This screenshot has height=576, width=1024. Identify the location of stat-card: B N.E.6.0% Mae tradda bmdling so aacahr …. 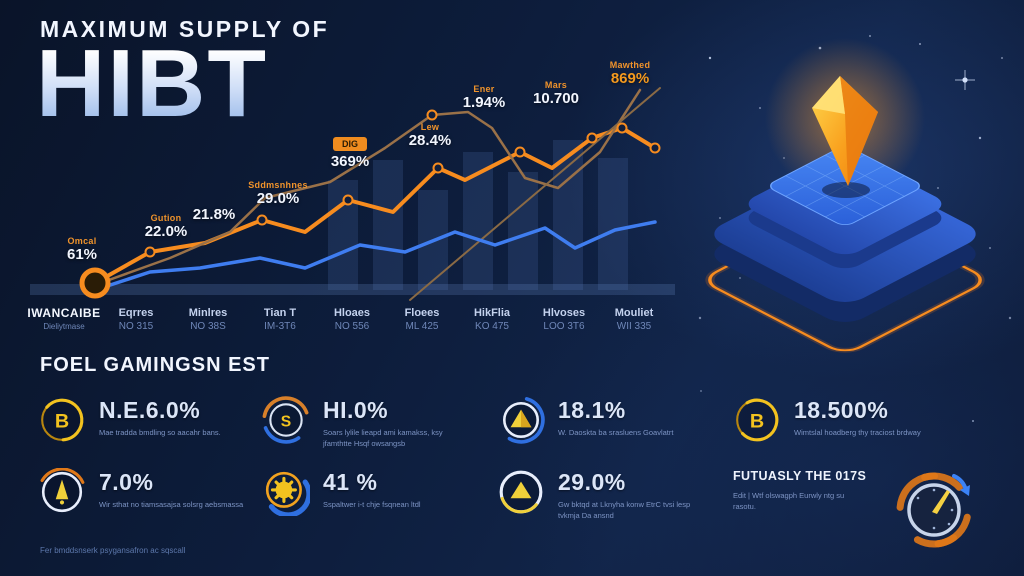
(150, 420).